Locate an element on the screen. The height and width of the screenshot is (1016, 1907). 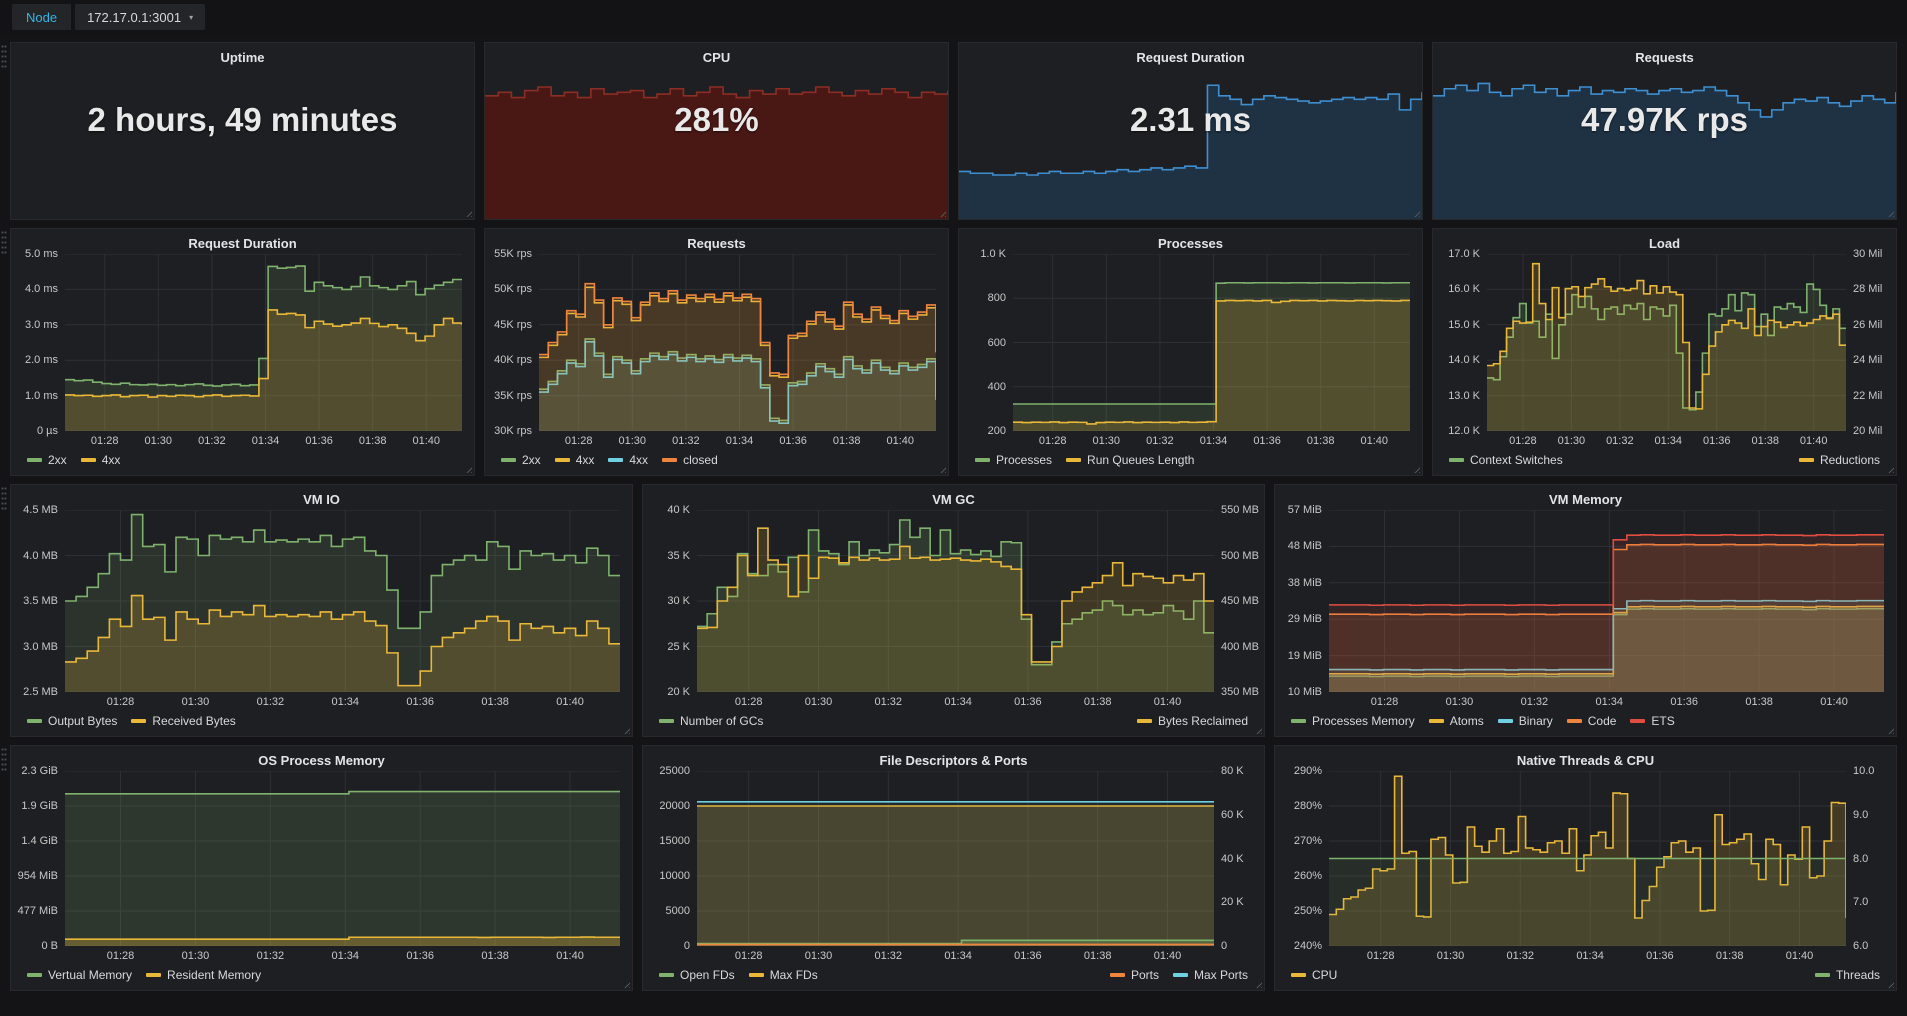
legend-item-atoms: Atoms is located at coordinates (1456, 721).